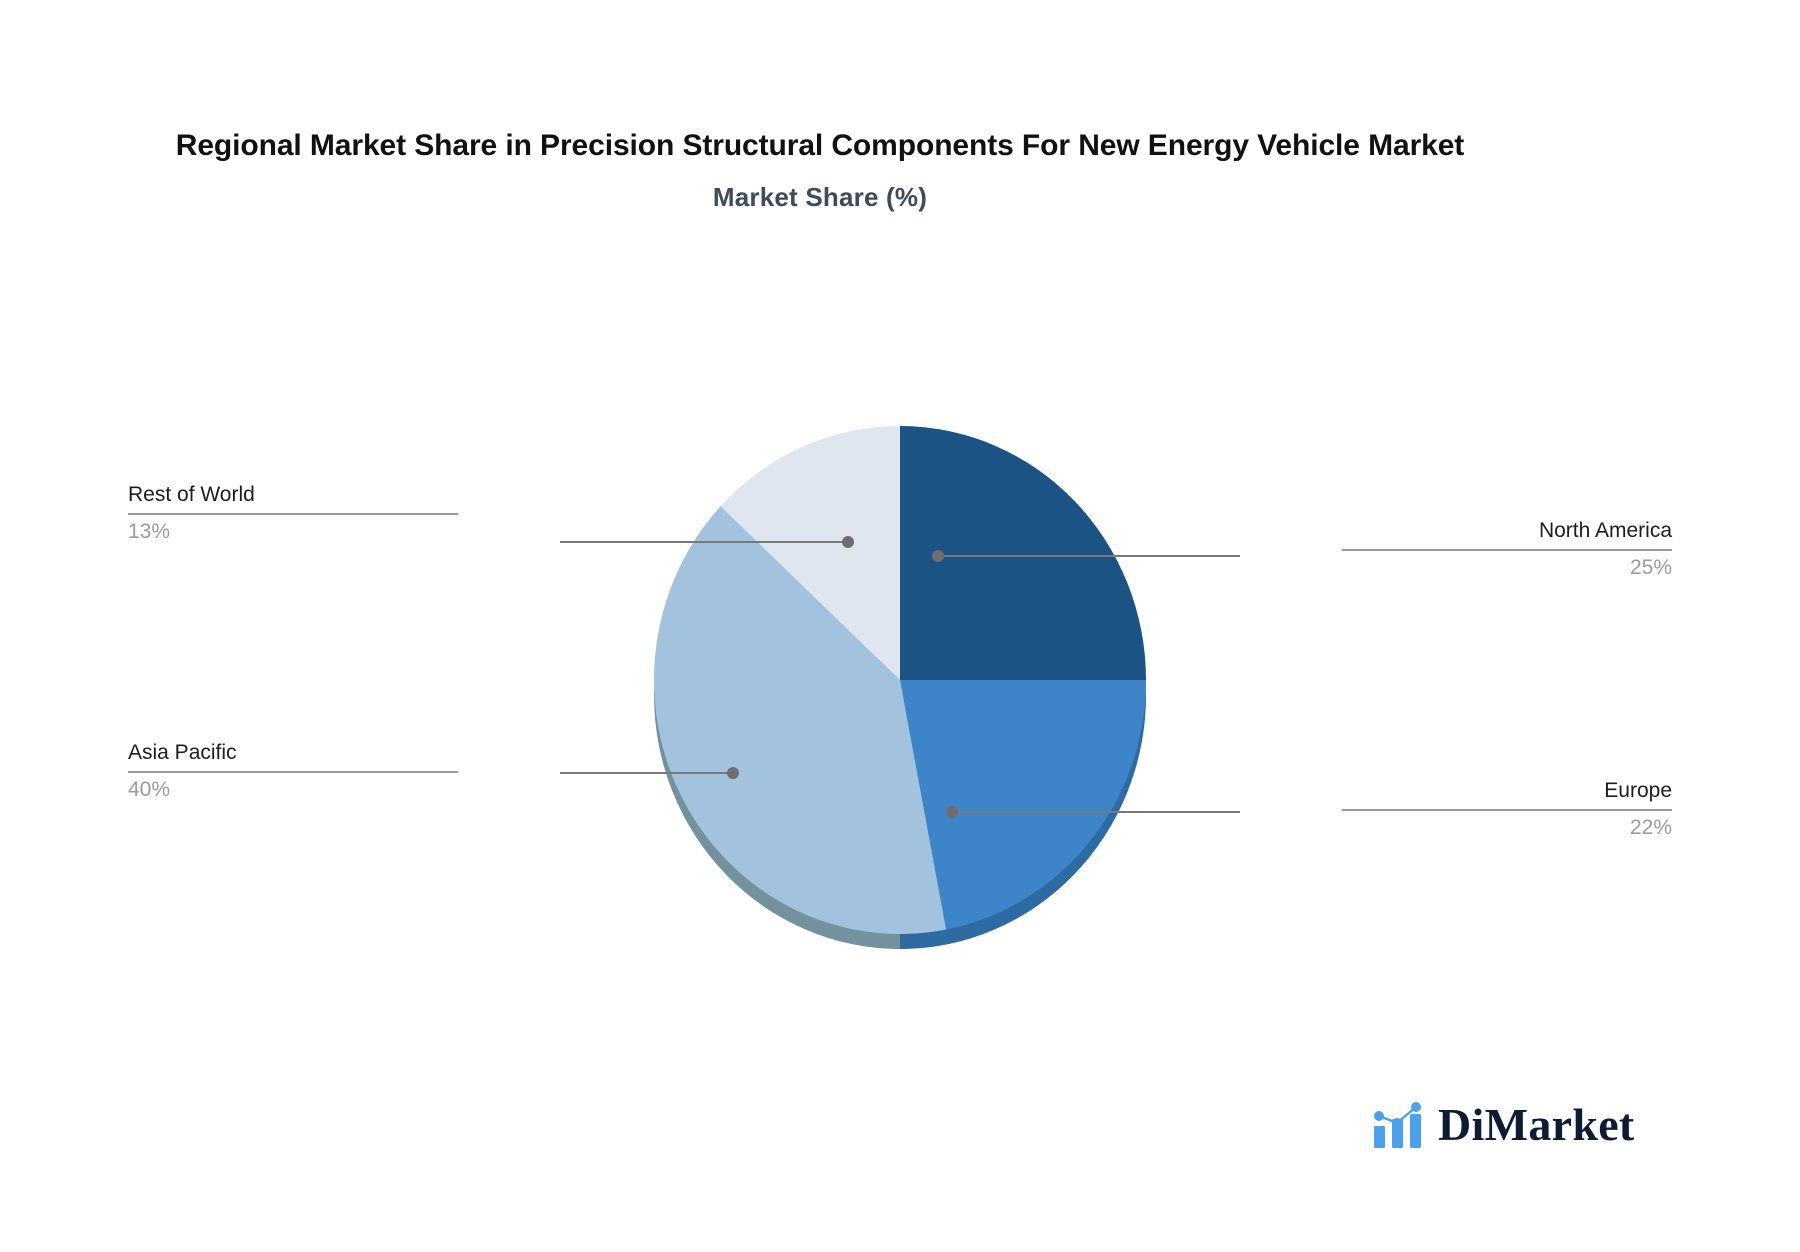 This screenshot has width=1800, height=1252. I want to click on callout-asia-pacific: Asia Pacific 40%, so click(293, 772).